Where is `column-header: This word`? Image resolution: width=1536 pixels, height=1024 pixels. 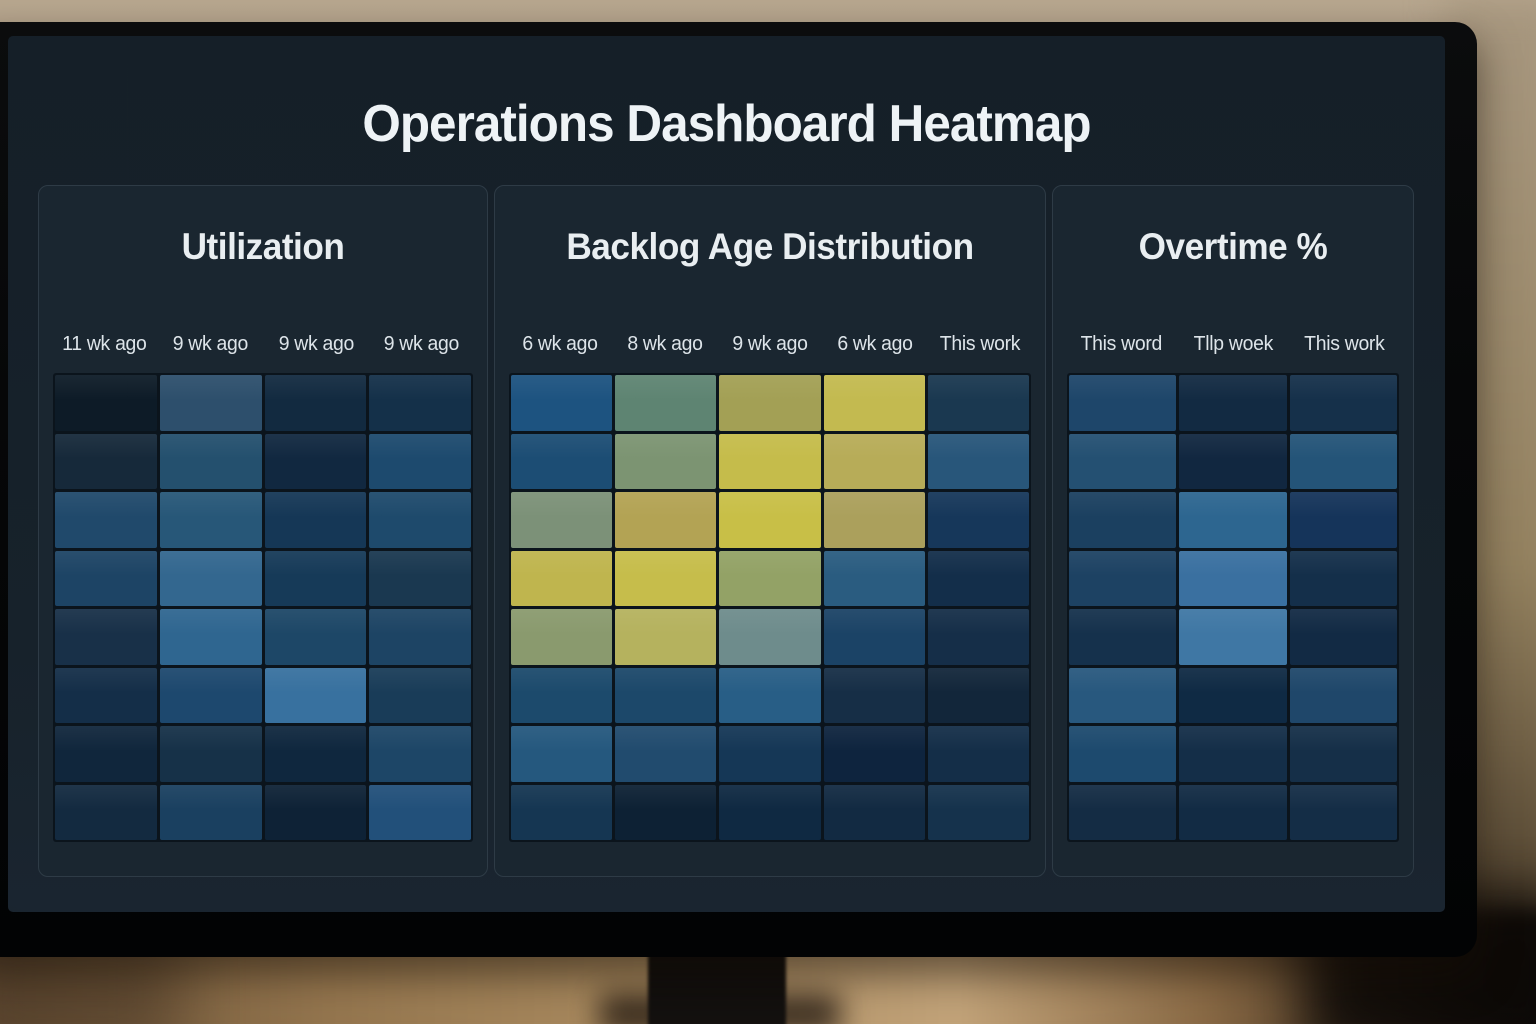
column-header: This word is located at coordinates (1121, 343).